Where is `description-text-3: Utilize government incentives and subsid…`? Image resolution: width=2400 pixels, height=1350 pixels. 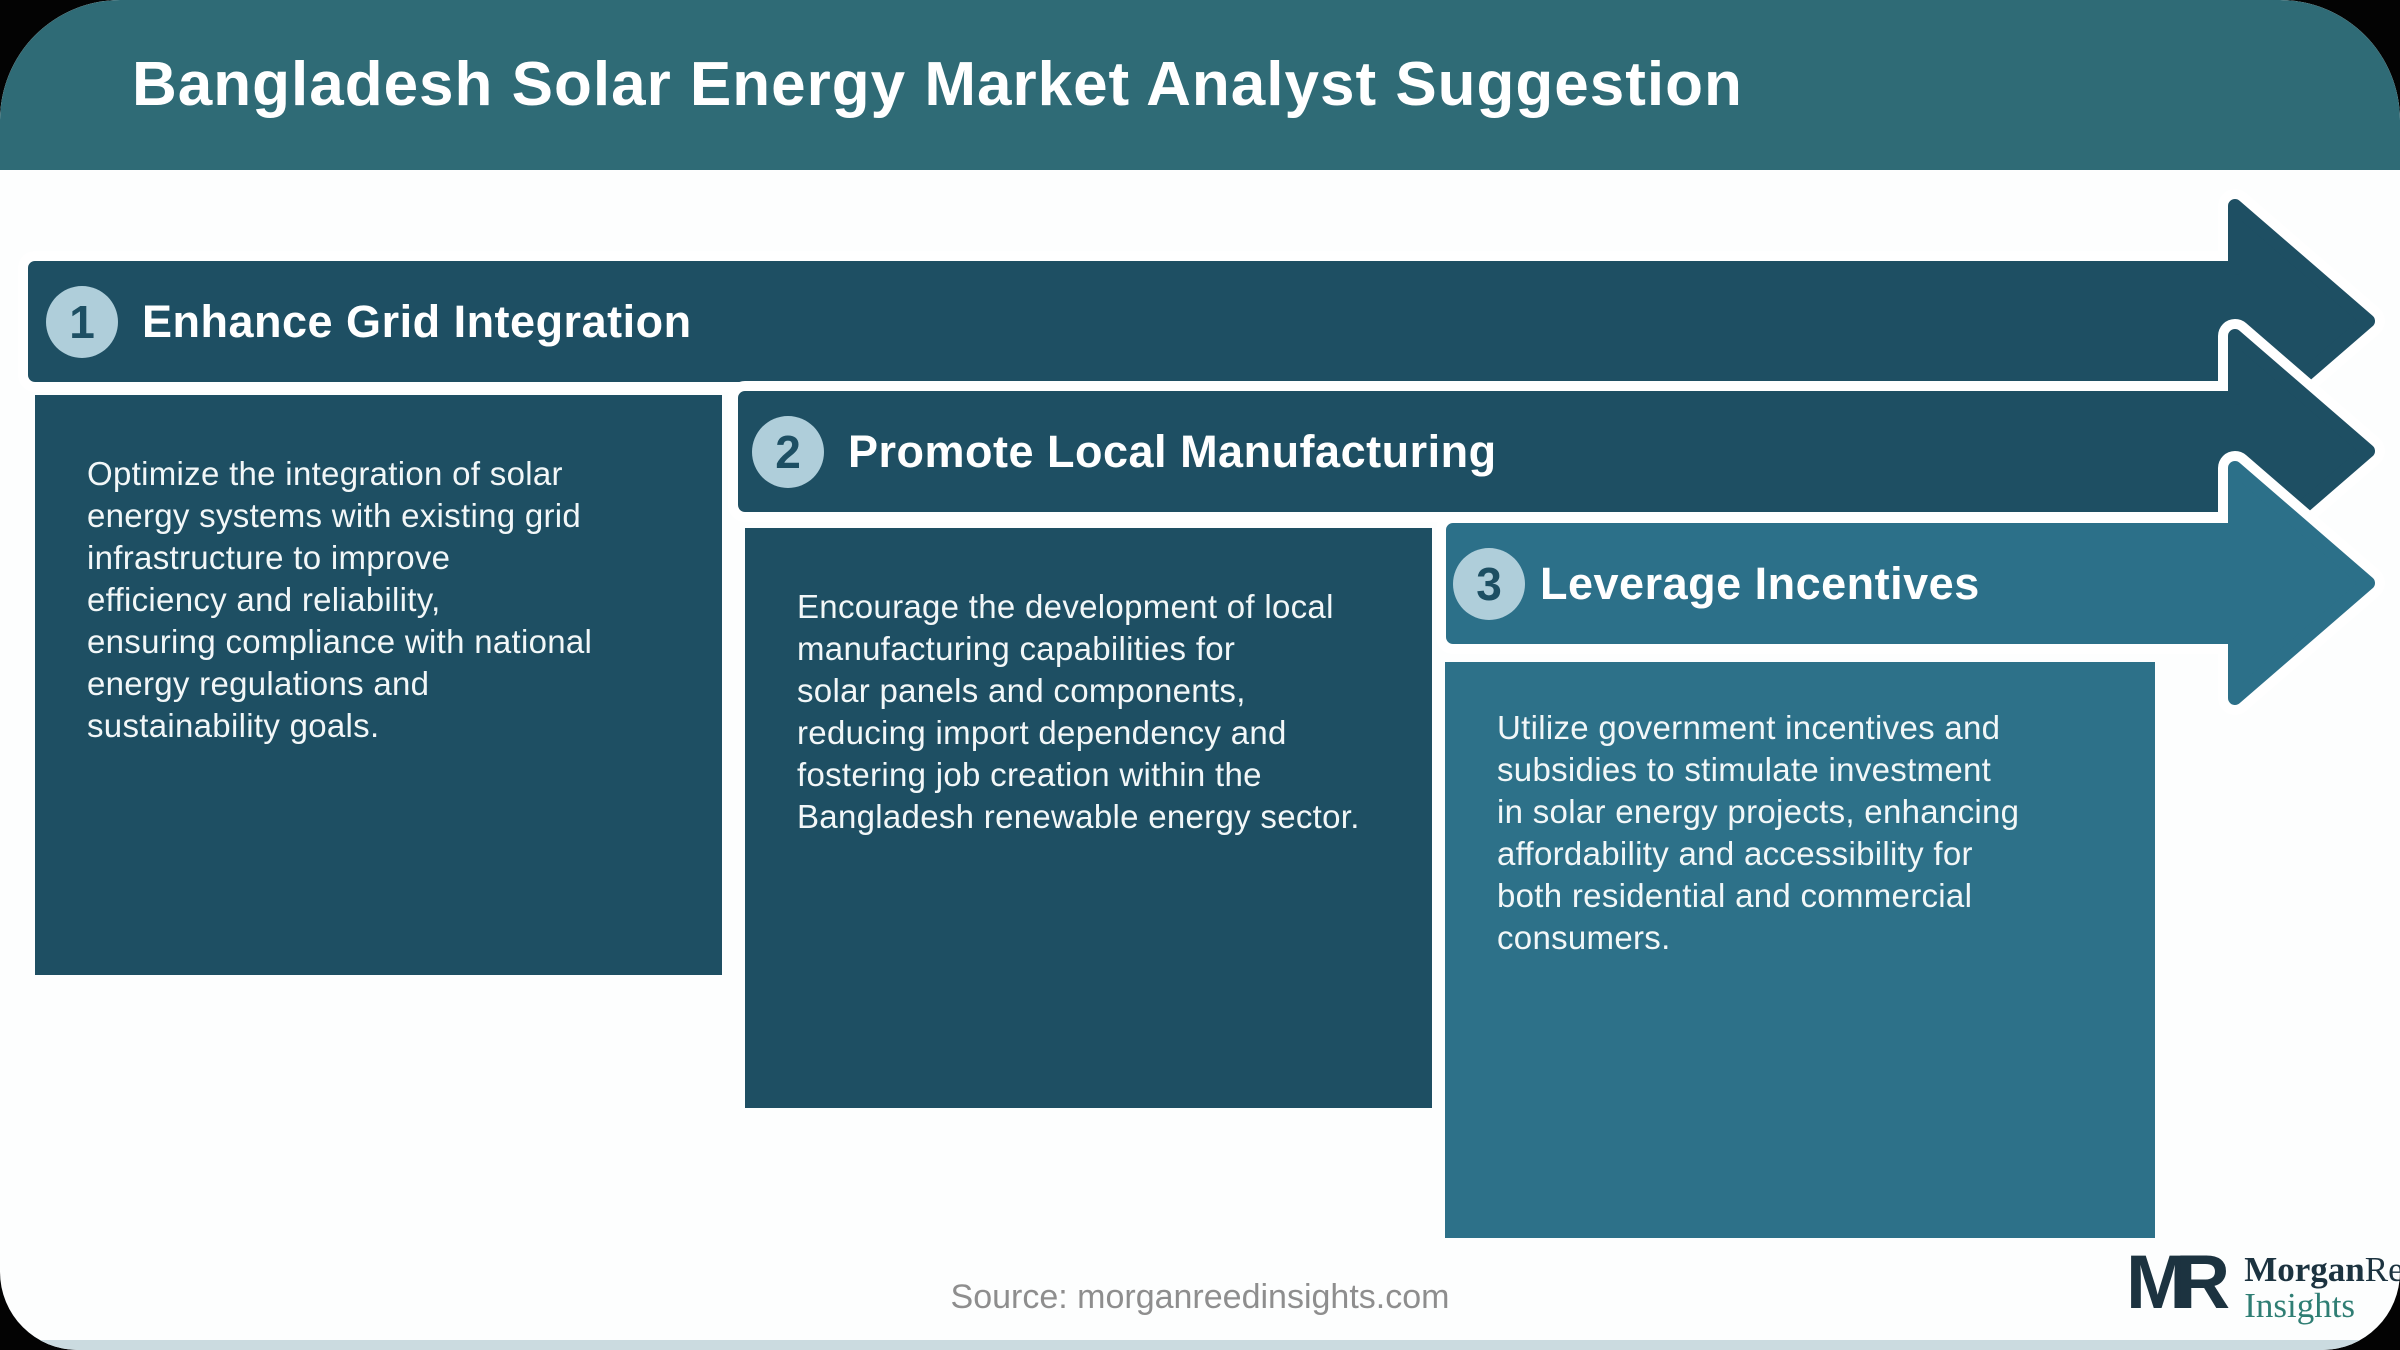 description-text-3: Utilize government incentives and subsid… is located at coordinates (1758, 832).